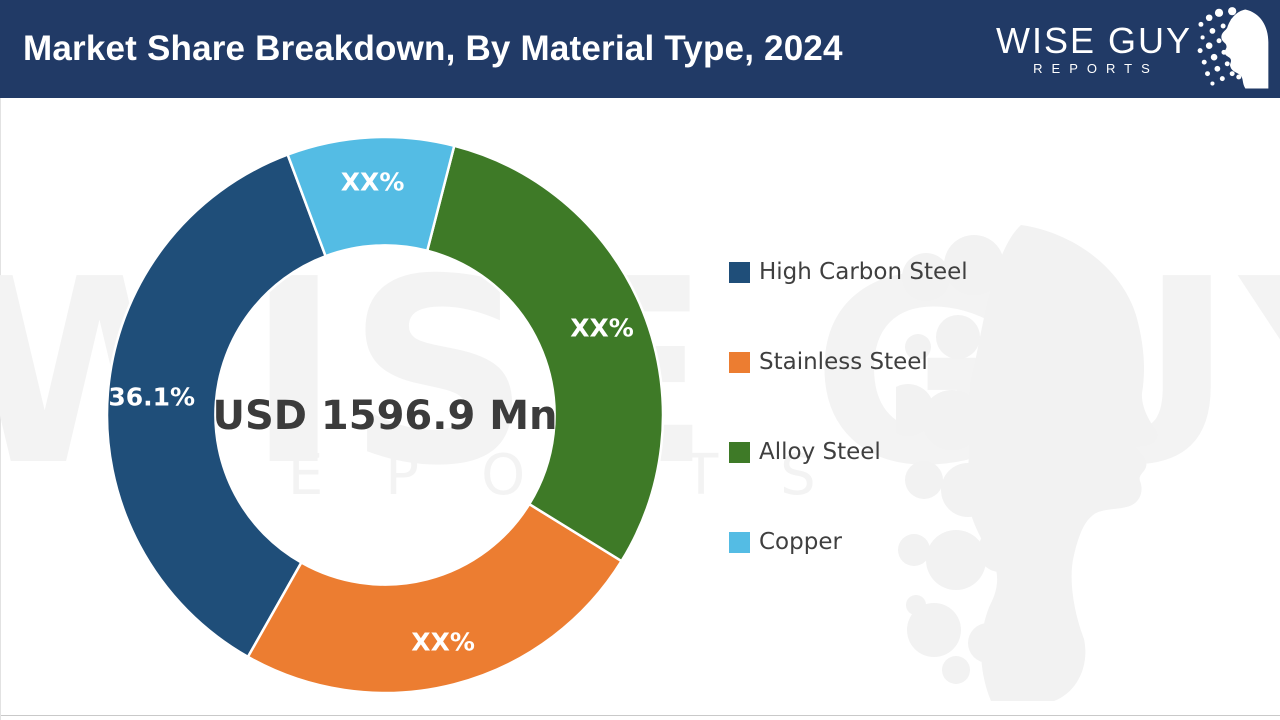  I want to click on brand-logo: WISE GUY REPORTS, so click(1138, 49).